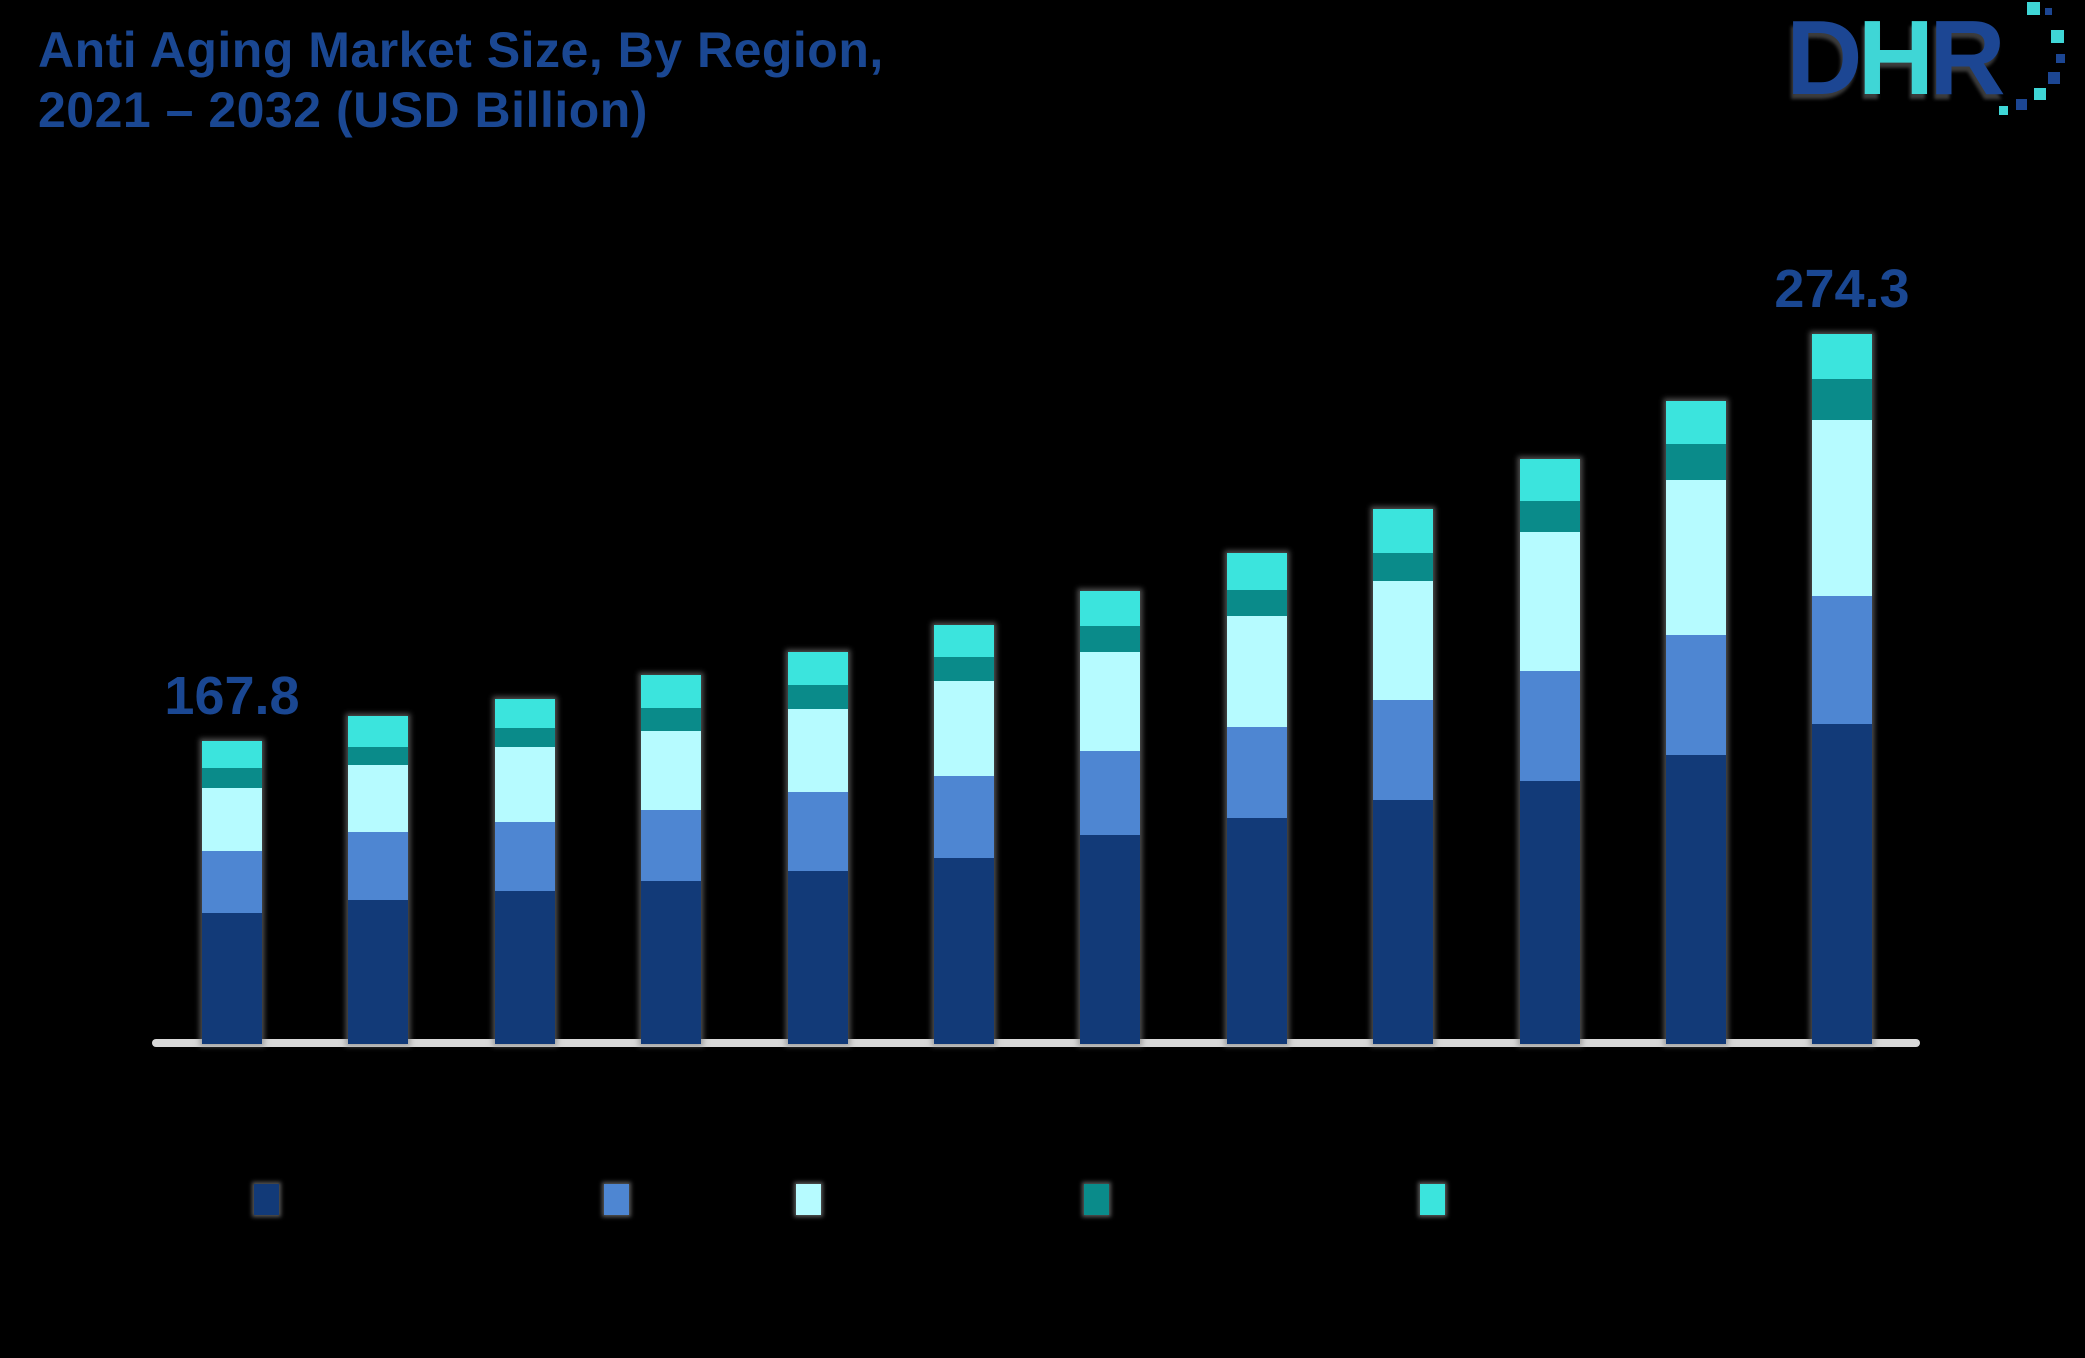  I want to click on x-axis-baseline, so click(1036, 1043).